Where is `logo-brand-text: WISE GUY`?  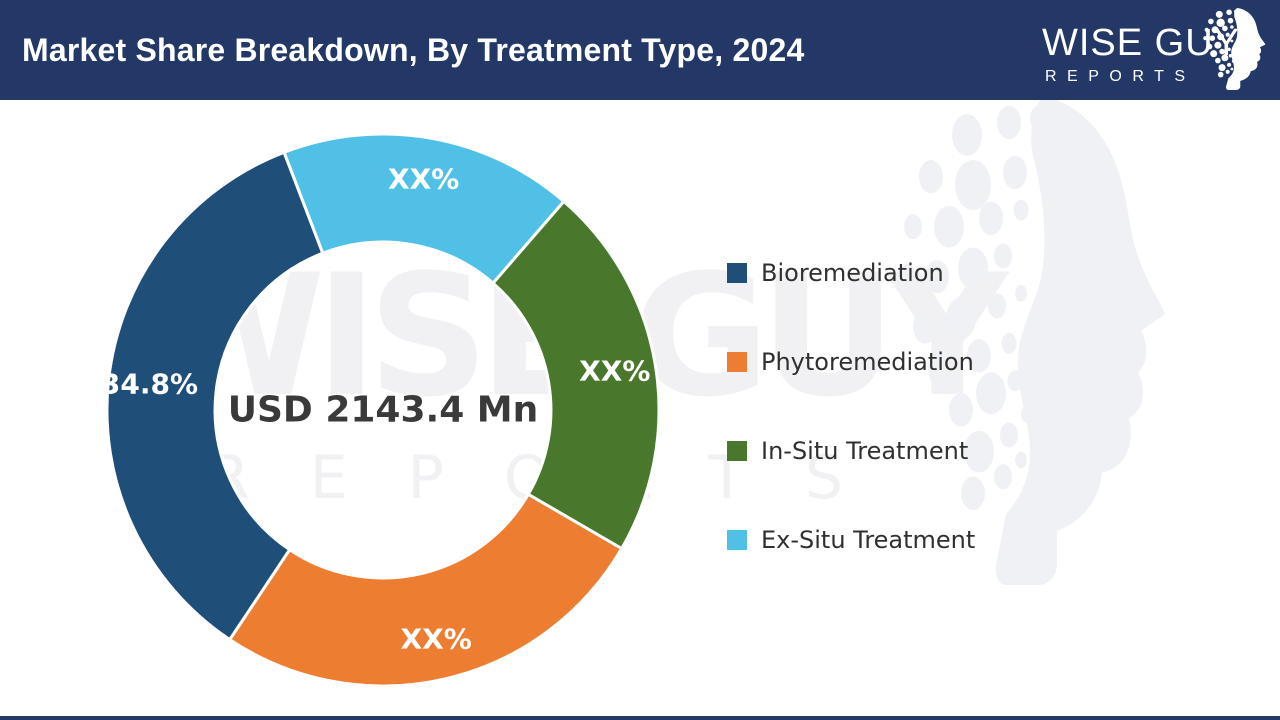 logo-brand-text: WISE GUY is located at coordinates (1141, 43).